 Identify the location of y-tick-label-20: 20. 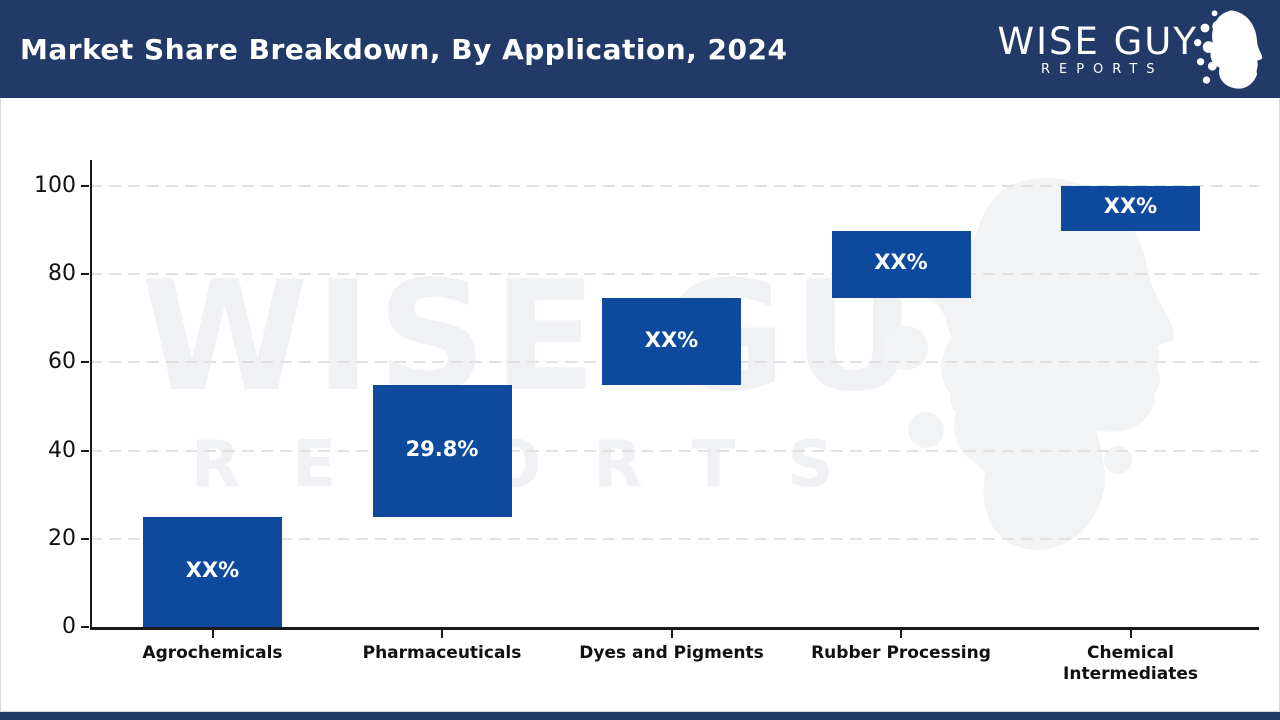
(62, 538).